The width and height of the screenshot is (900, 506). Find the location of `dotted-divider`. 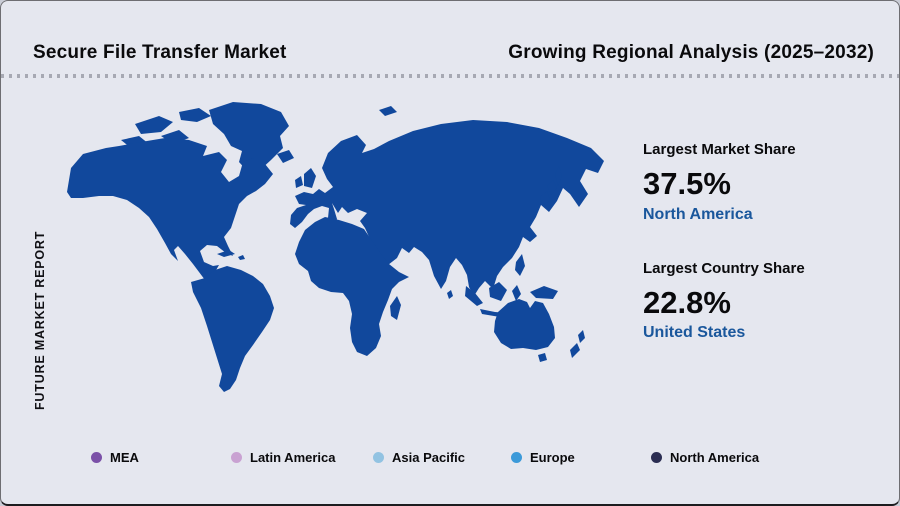

dotted-divider is located at coordinates (450, 76).